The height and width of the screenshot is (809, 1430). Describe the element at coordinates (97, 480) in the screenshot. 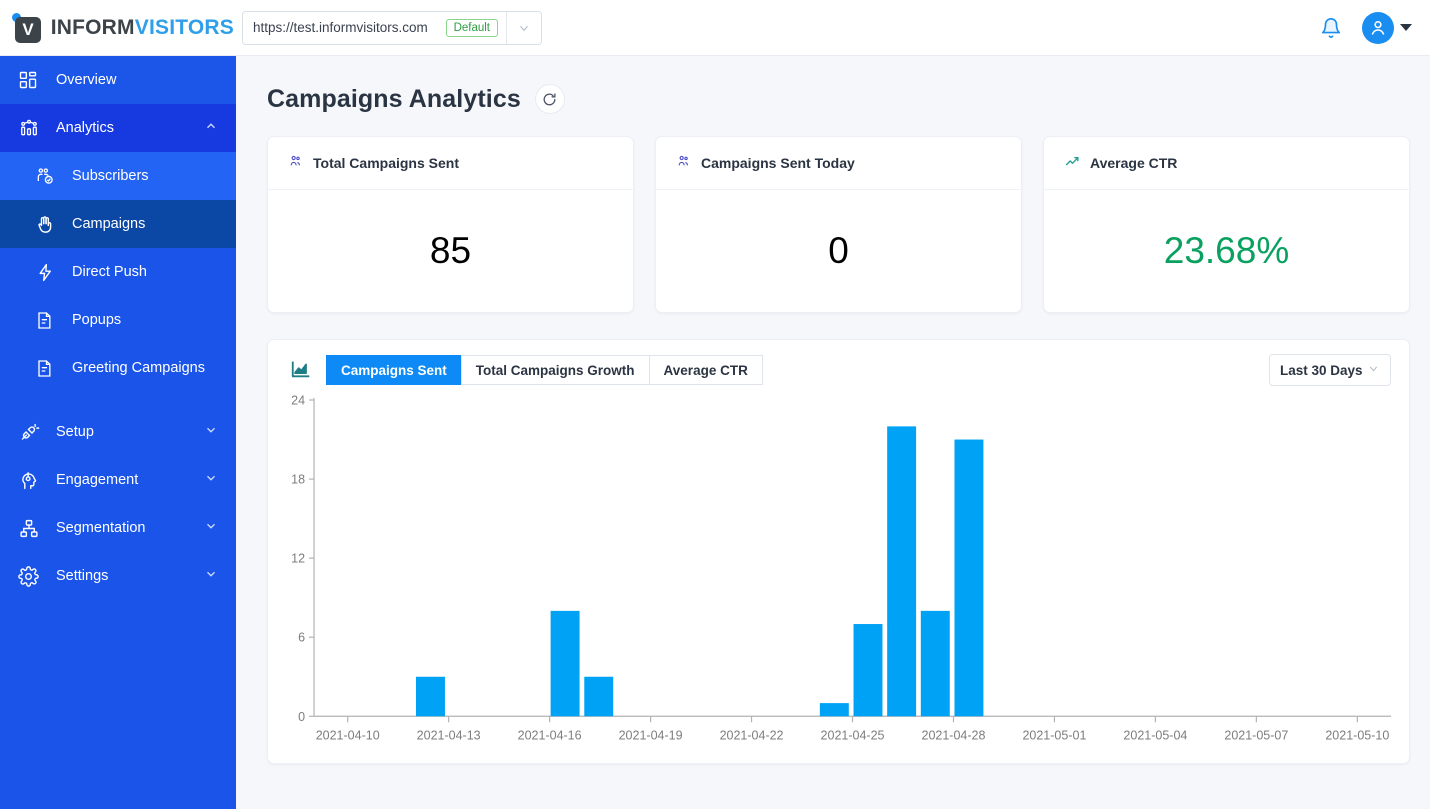

I see `sidebar-item-label: Engagement` at that location.